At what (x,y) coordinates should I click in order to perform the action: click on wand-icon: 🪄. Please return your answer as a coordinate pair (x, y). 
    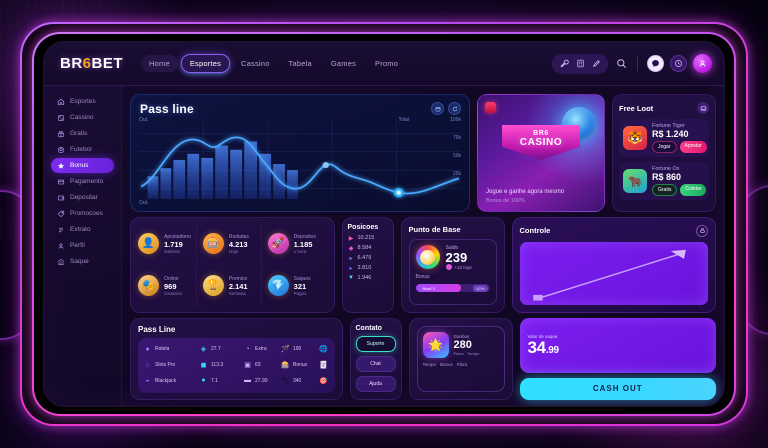
    Looking at the image, I should click on (285, 350).